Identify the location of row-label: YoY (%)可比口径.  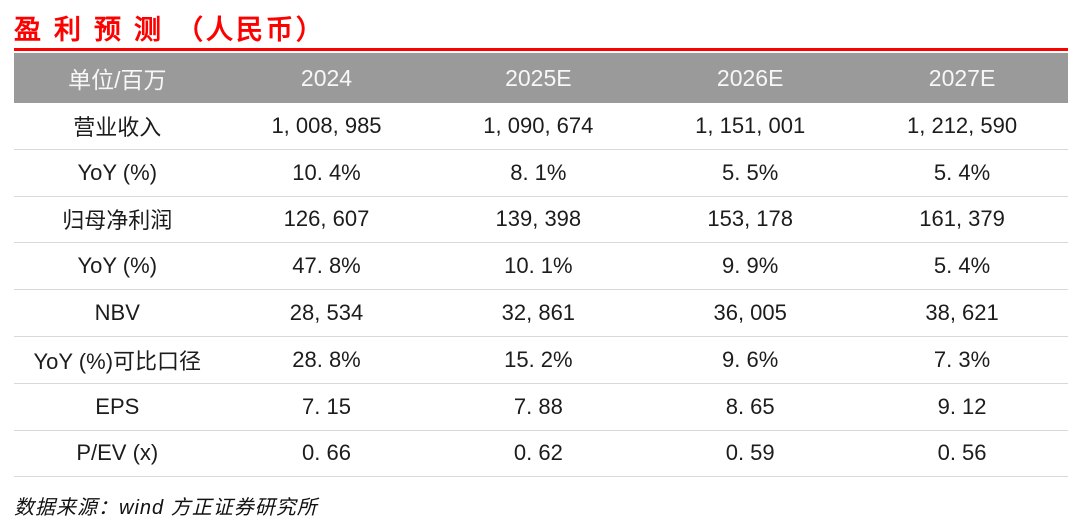
(117, 360).